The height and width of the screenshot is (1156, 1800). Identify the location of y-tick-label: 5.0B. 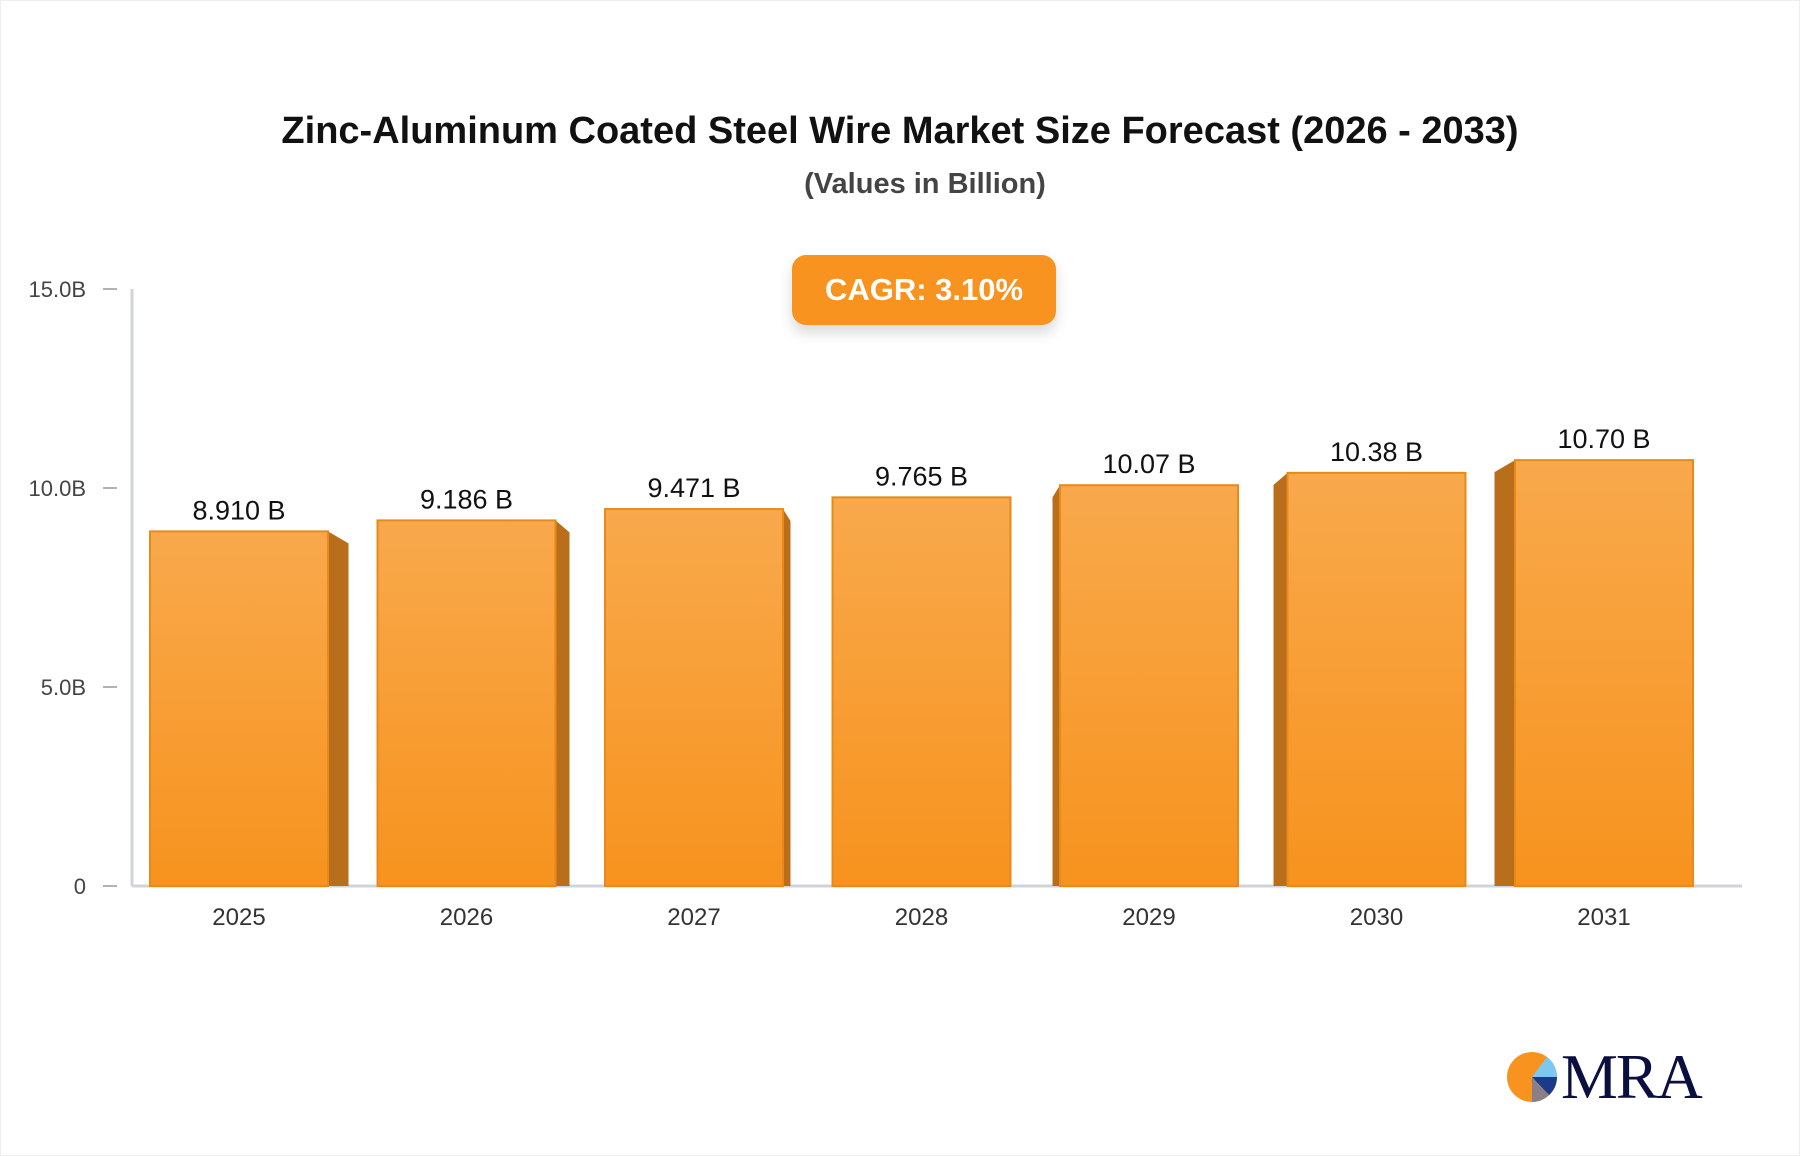
(63, 687).